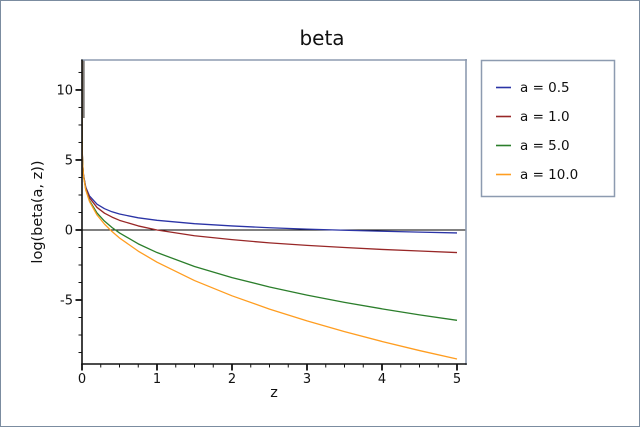 Image resolution: width=640 pixels, height=427 pixels. What do you see at coordinates (307, 379) in the screenshot?
I see `x-tick-label: 3` at bounding box center [307, 379].